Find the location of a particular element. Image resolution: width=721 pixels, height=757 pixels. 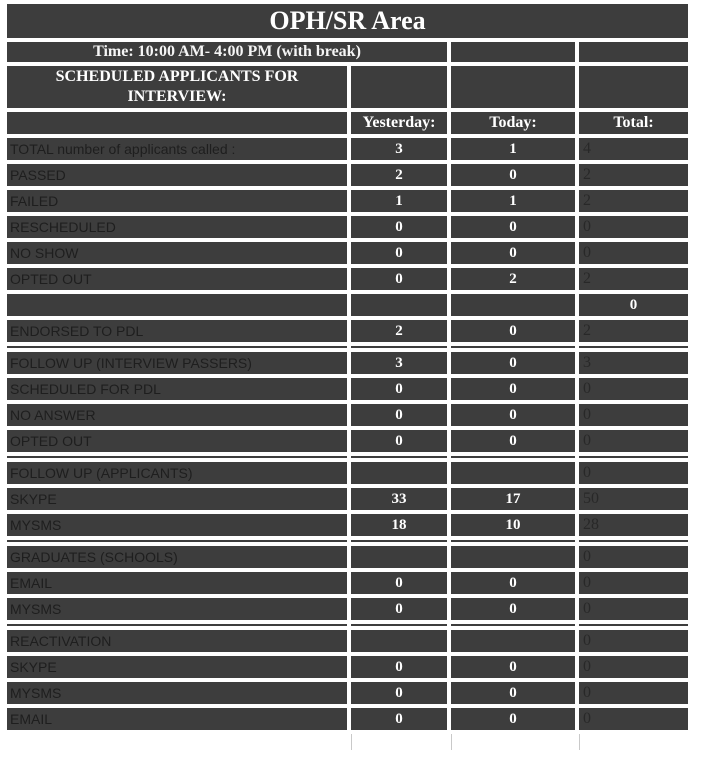

row-label-cell is located at coordinates (177, 305).